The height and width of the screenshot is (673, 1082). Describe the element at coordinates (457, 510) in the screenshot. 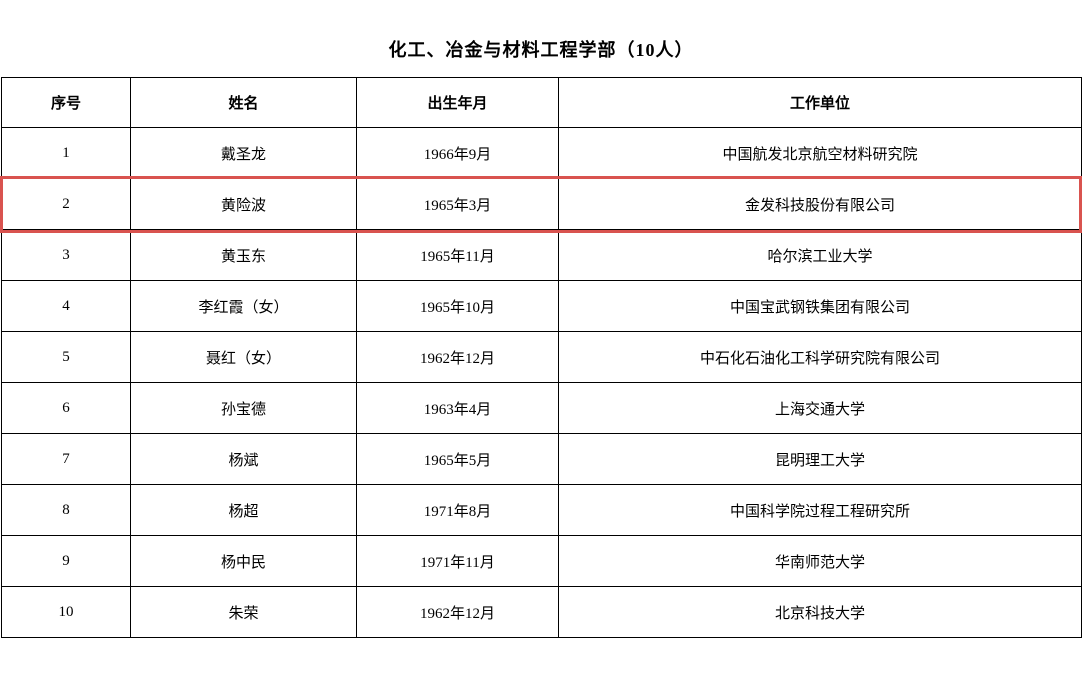

I see `cell-birthdate: 1971年8月` at that location.